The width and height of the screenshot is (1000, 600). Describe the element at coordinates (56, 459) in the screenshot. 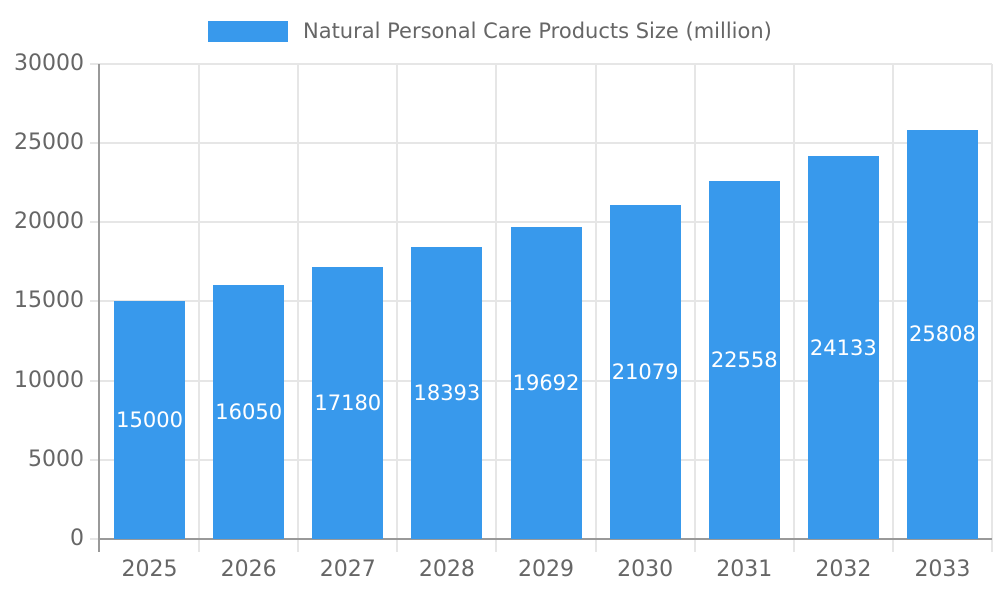

I see `y-axis-tick-label: 5000` at that location.